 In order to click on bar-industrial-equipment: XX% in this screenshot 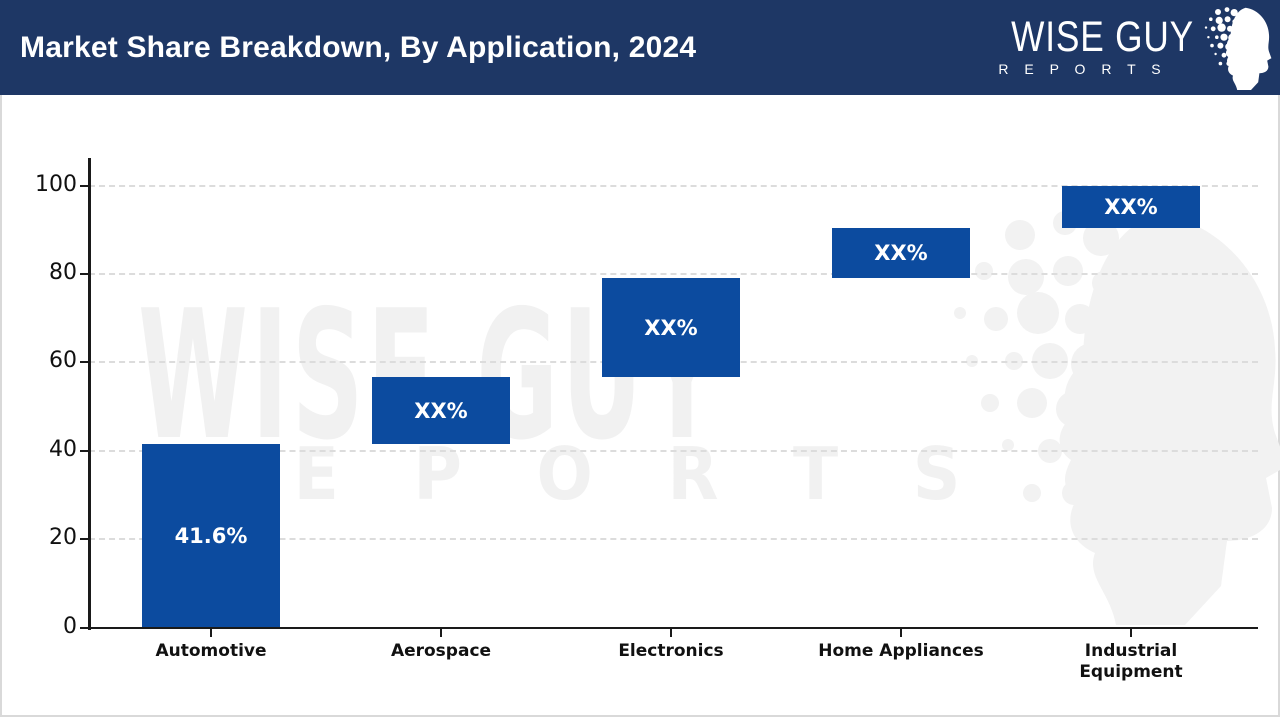, I will do `click(1131, 207)`.